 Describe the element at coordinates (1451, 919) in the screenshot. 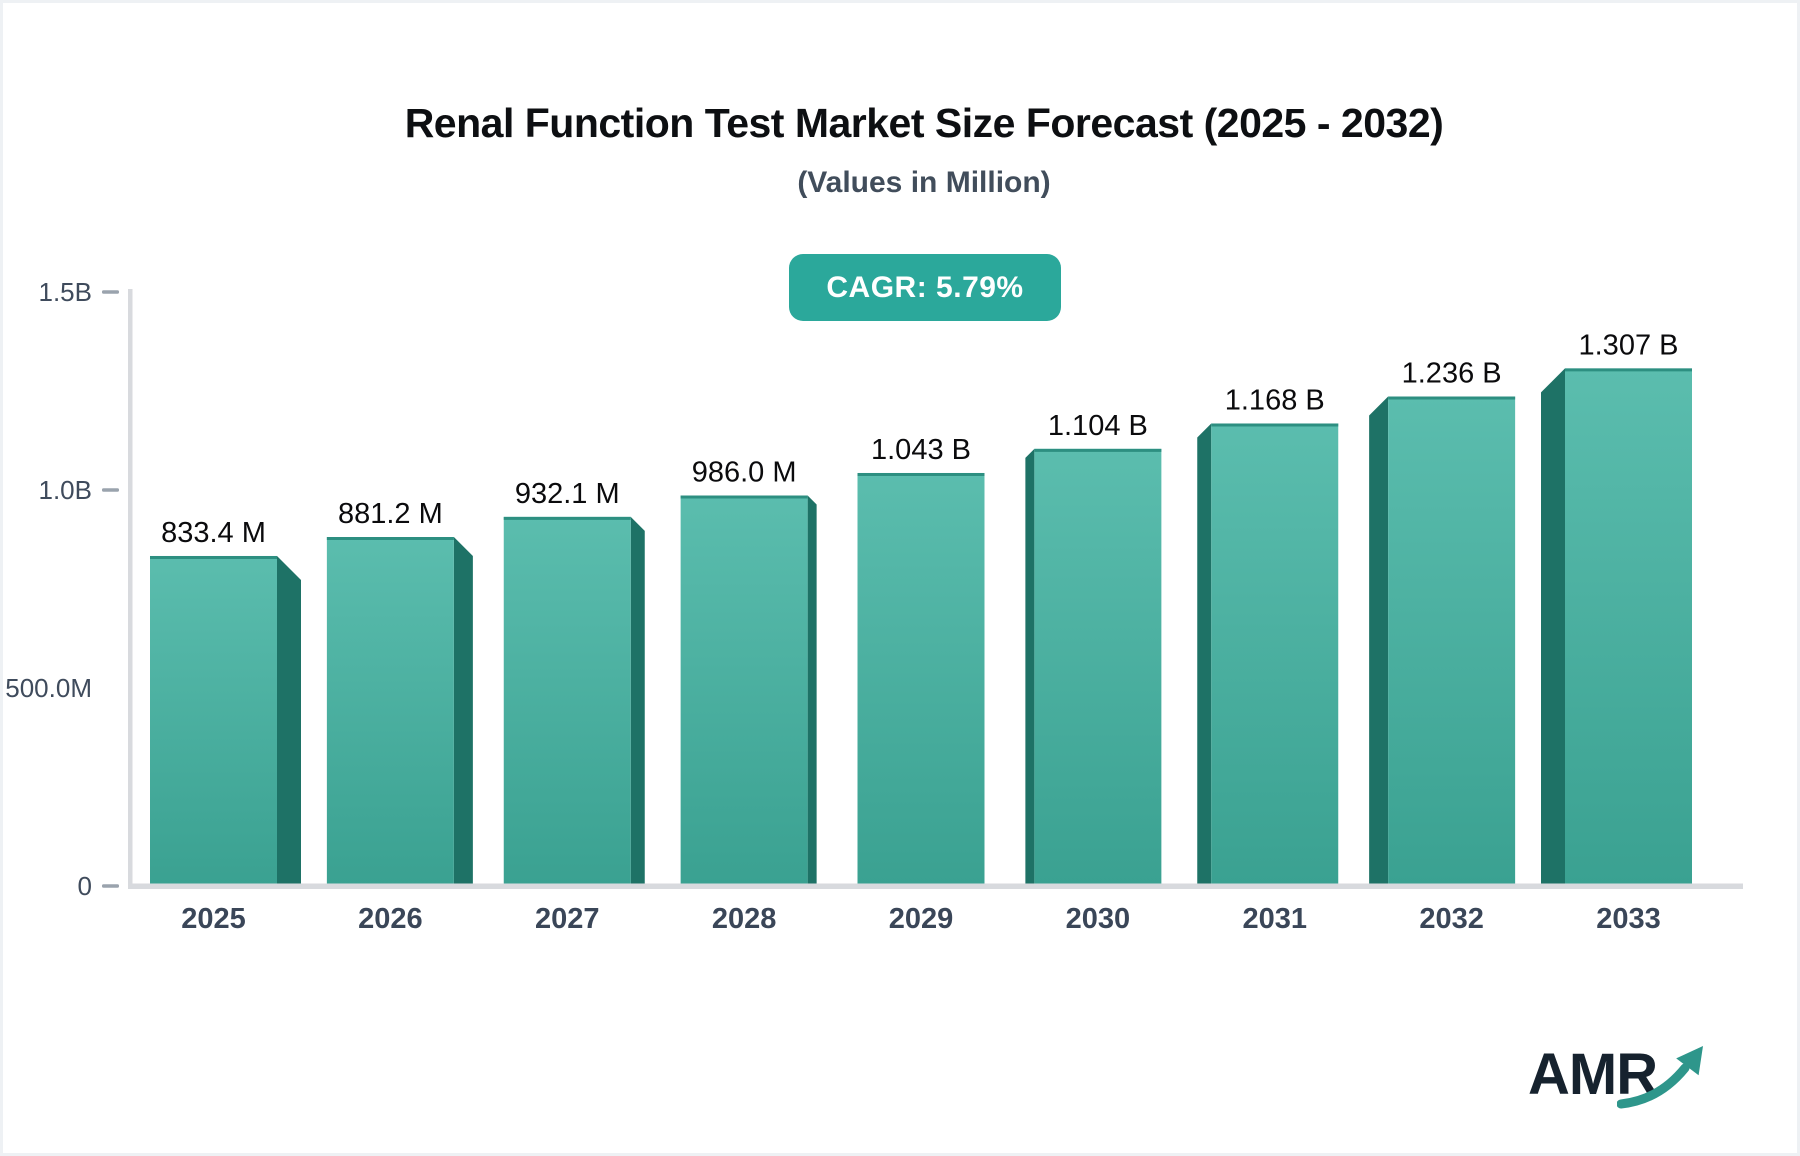

I see `x-axis-label-2032: 2032` at that location.